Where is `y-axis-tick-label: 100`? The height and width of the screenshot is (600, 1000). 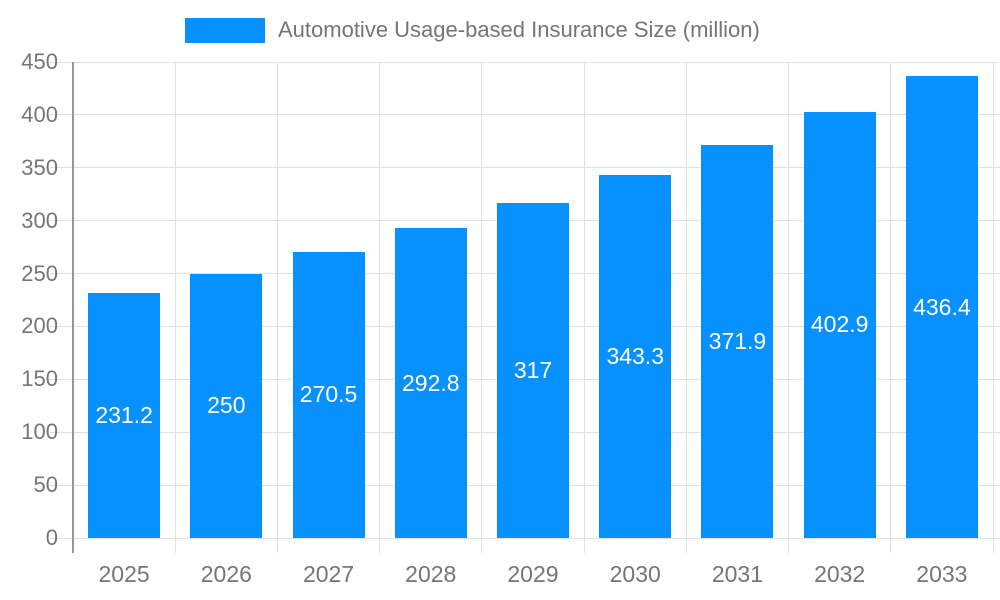 y-axis-tick-label: 100 is located at coordinates (39, 432).